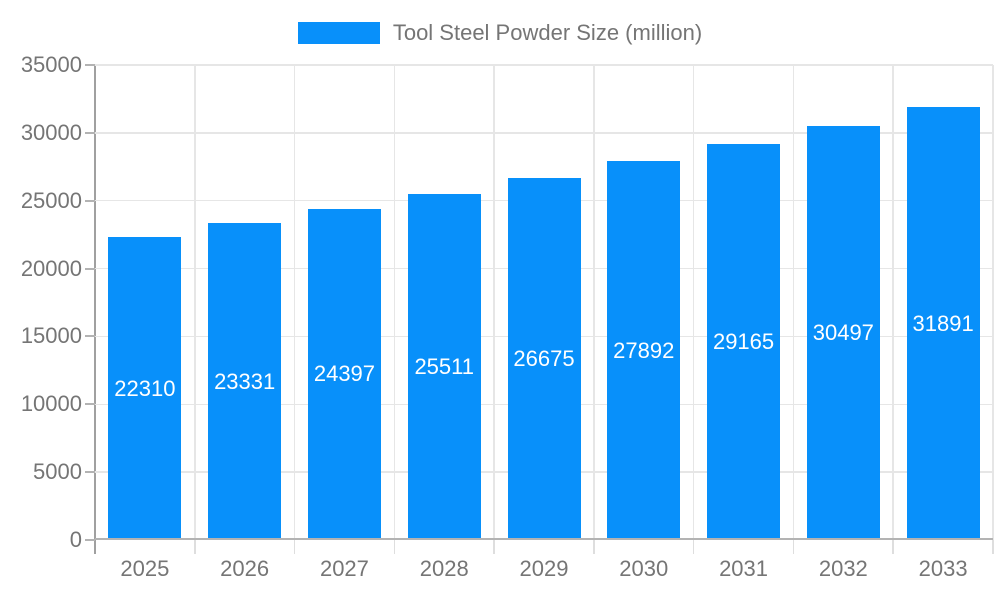 The height and width of the screenshot is (600, 1000). I want to click on y-axis-tick-label: 35000, so click(51, 64).